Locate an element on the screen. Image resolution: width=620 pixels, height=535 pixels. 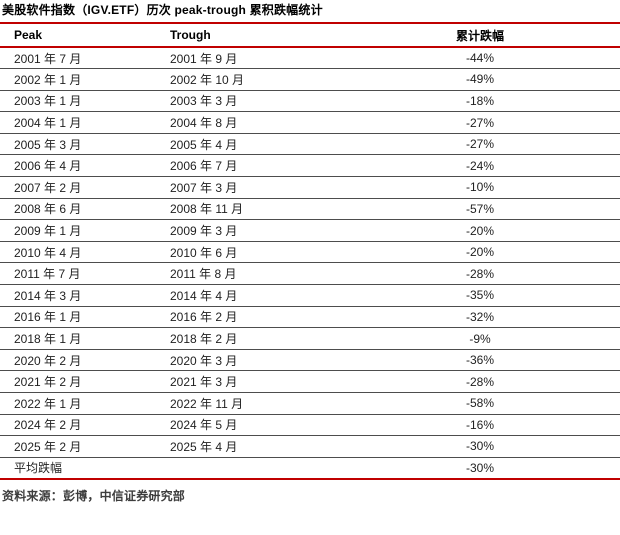
table-row: 2022 年 1 月 2022 年 11 月 -58% is located at coordinates (310, 403).